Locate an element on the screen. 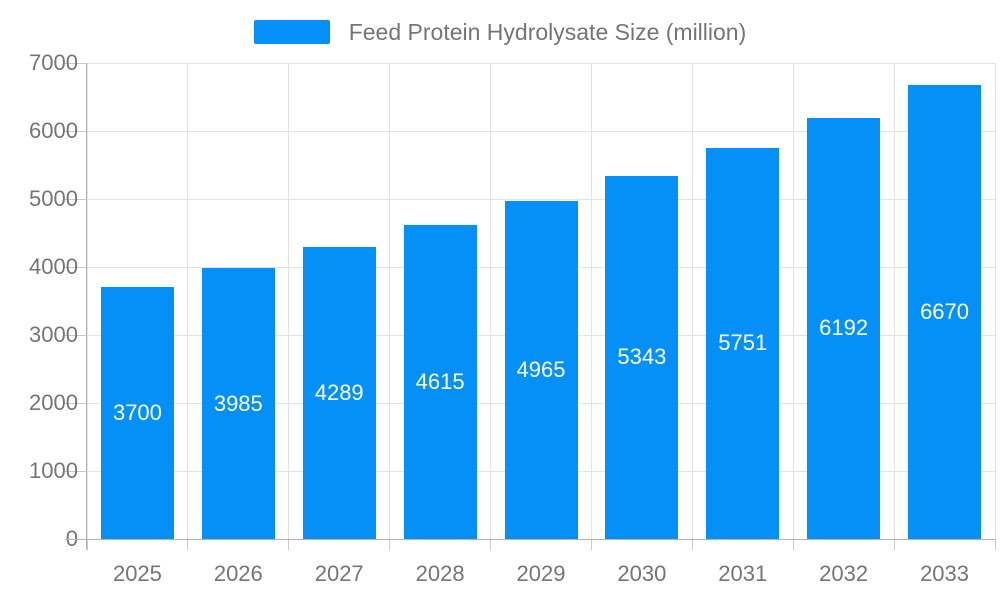 Image resolution: width=1000 pixels, height=600 pixels. x-axis-label: 2030 is located at coordinates (642, 573).